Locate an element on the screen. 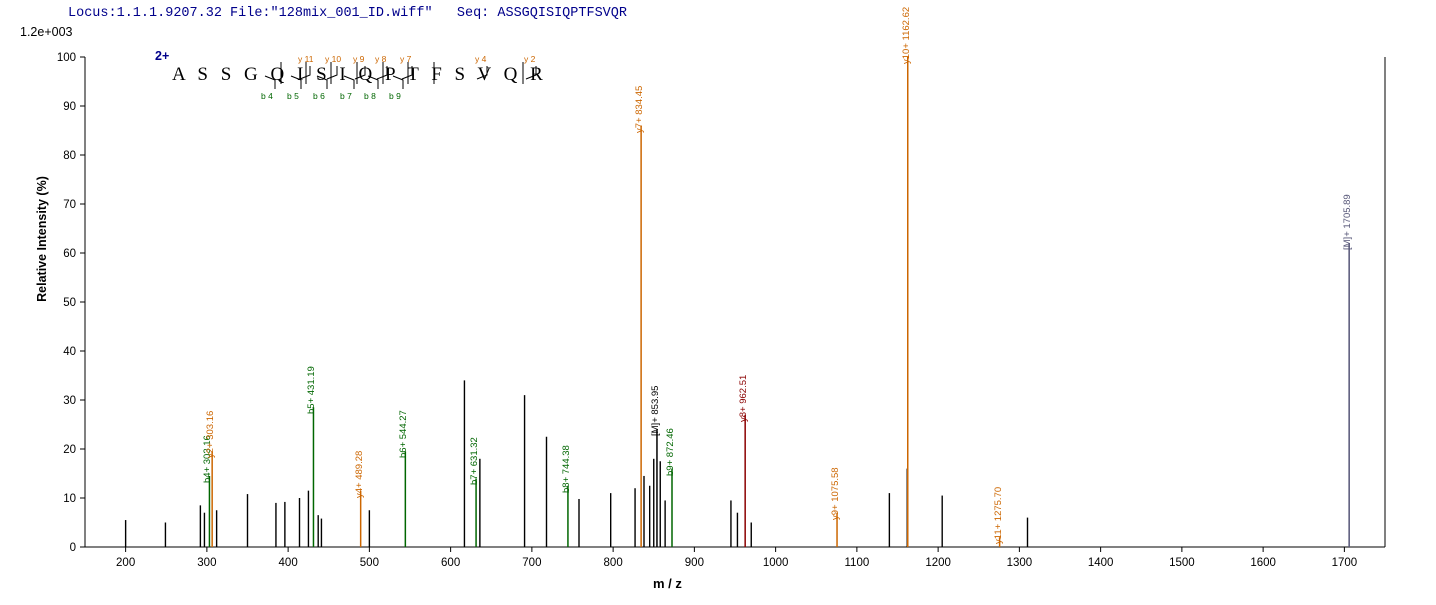  y-ion-tag: y 11 is located at coordinates (306, 59).